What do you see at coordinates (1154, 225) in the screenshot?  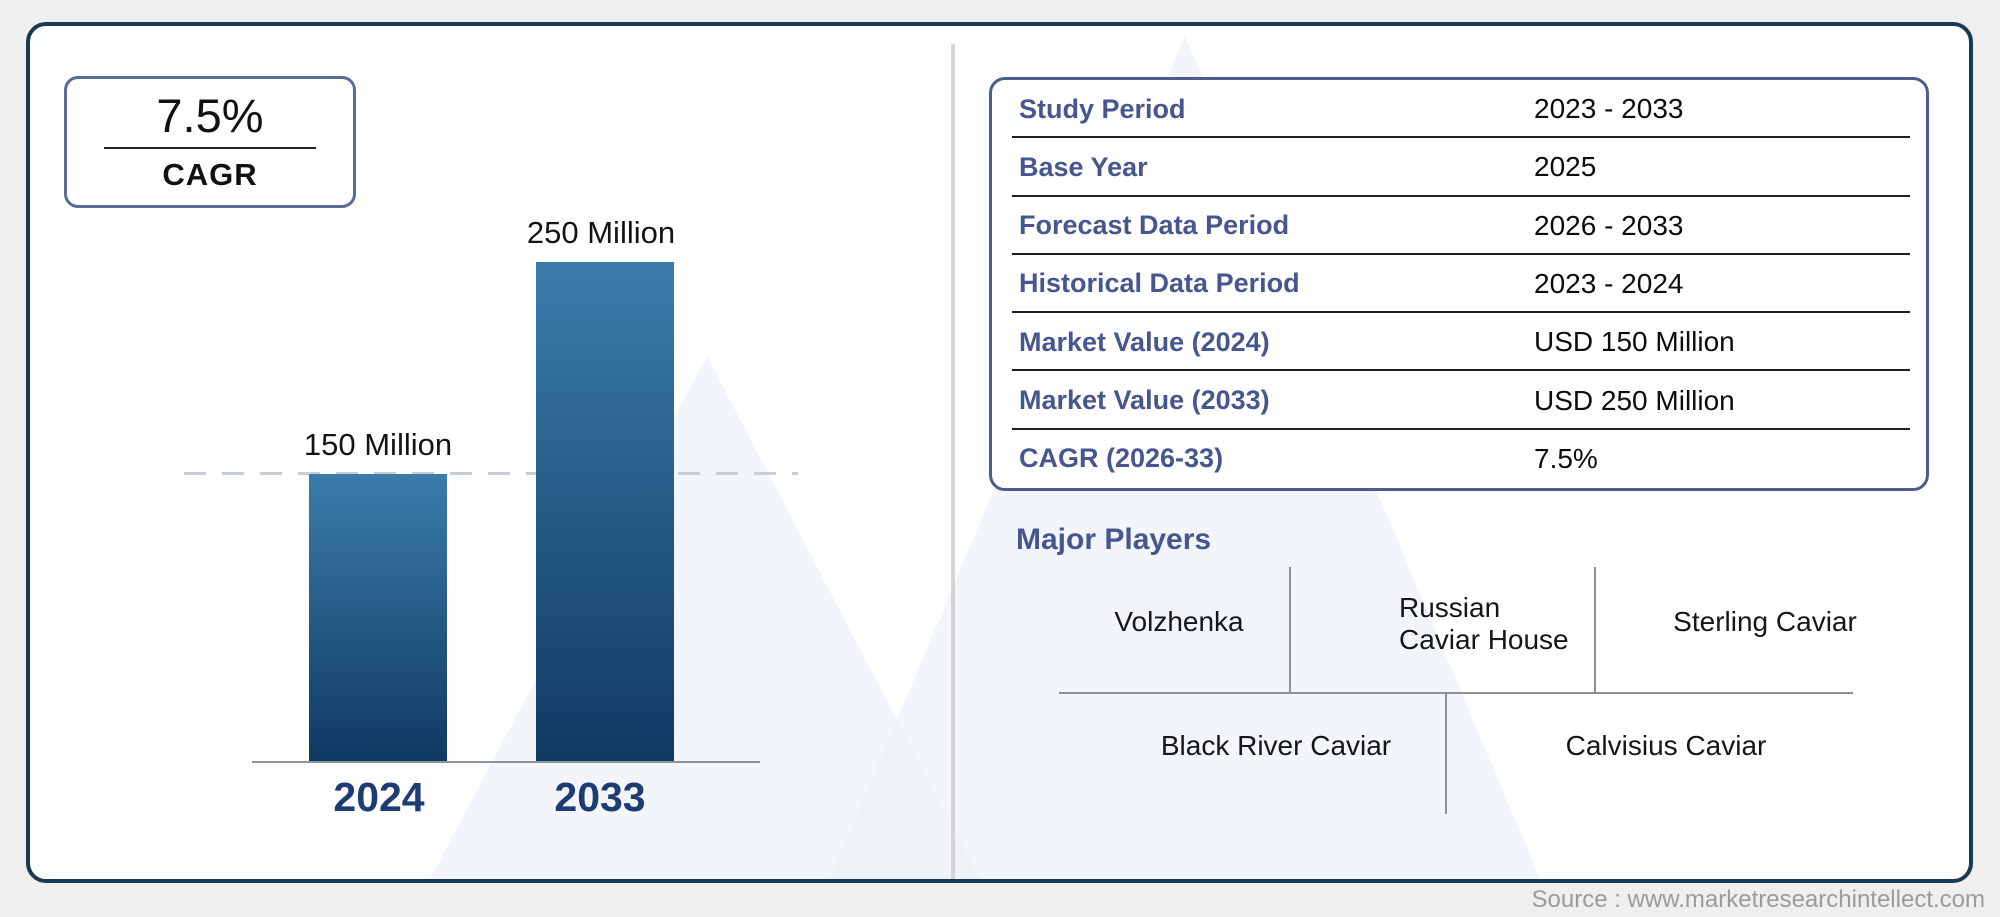 I see `row-label: Forecast Data Period` at bounding box center [1154, 225].